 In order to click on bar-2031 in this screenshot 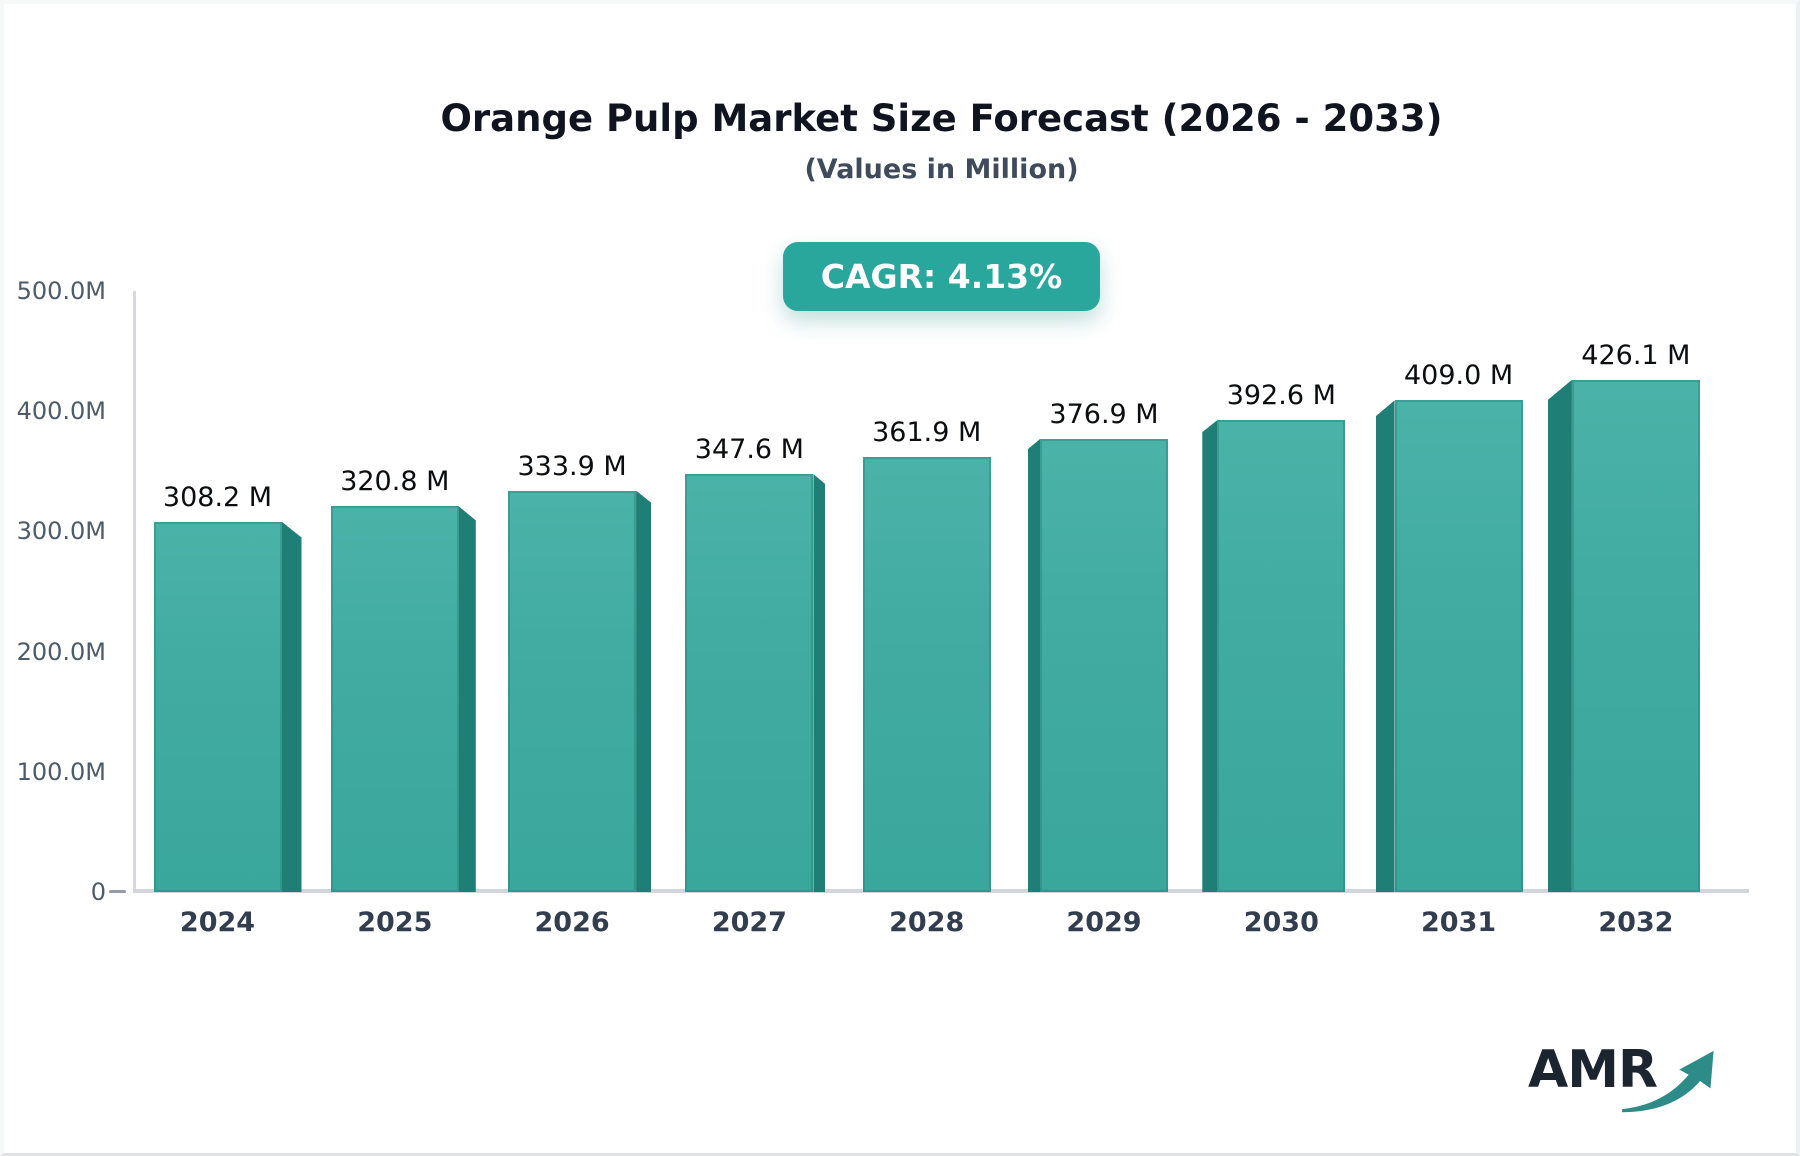, I will do `click(1458, 646)`.